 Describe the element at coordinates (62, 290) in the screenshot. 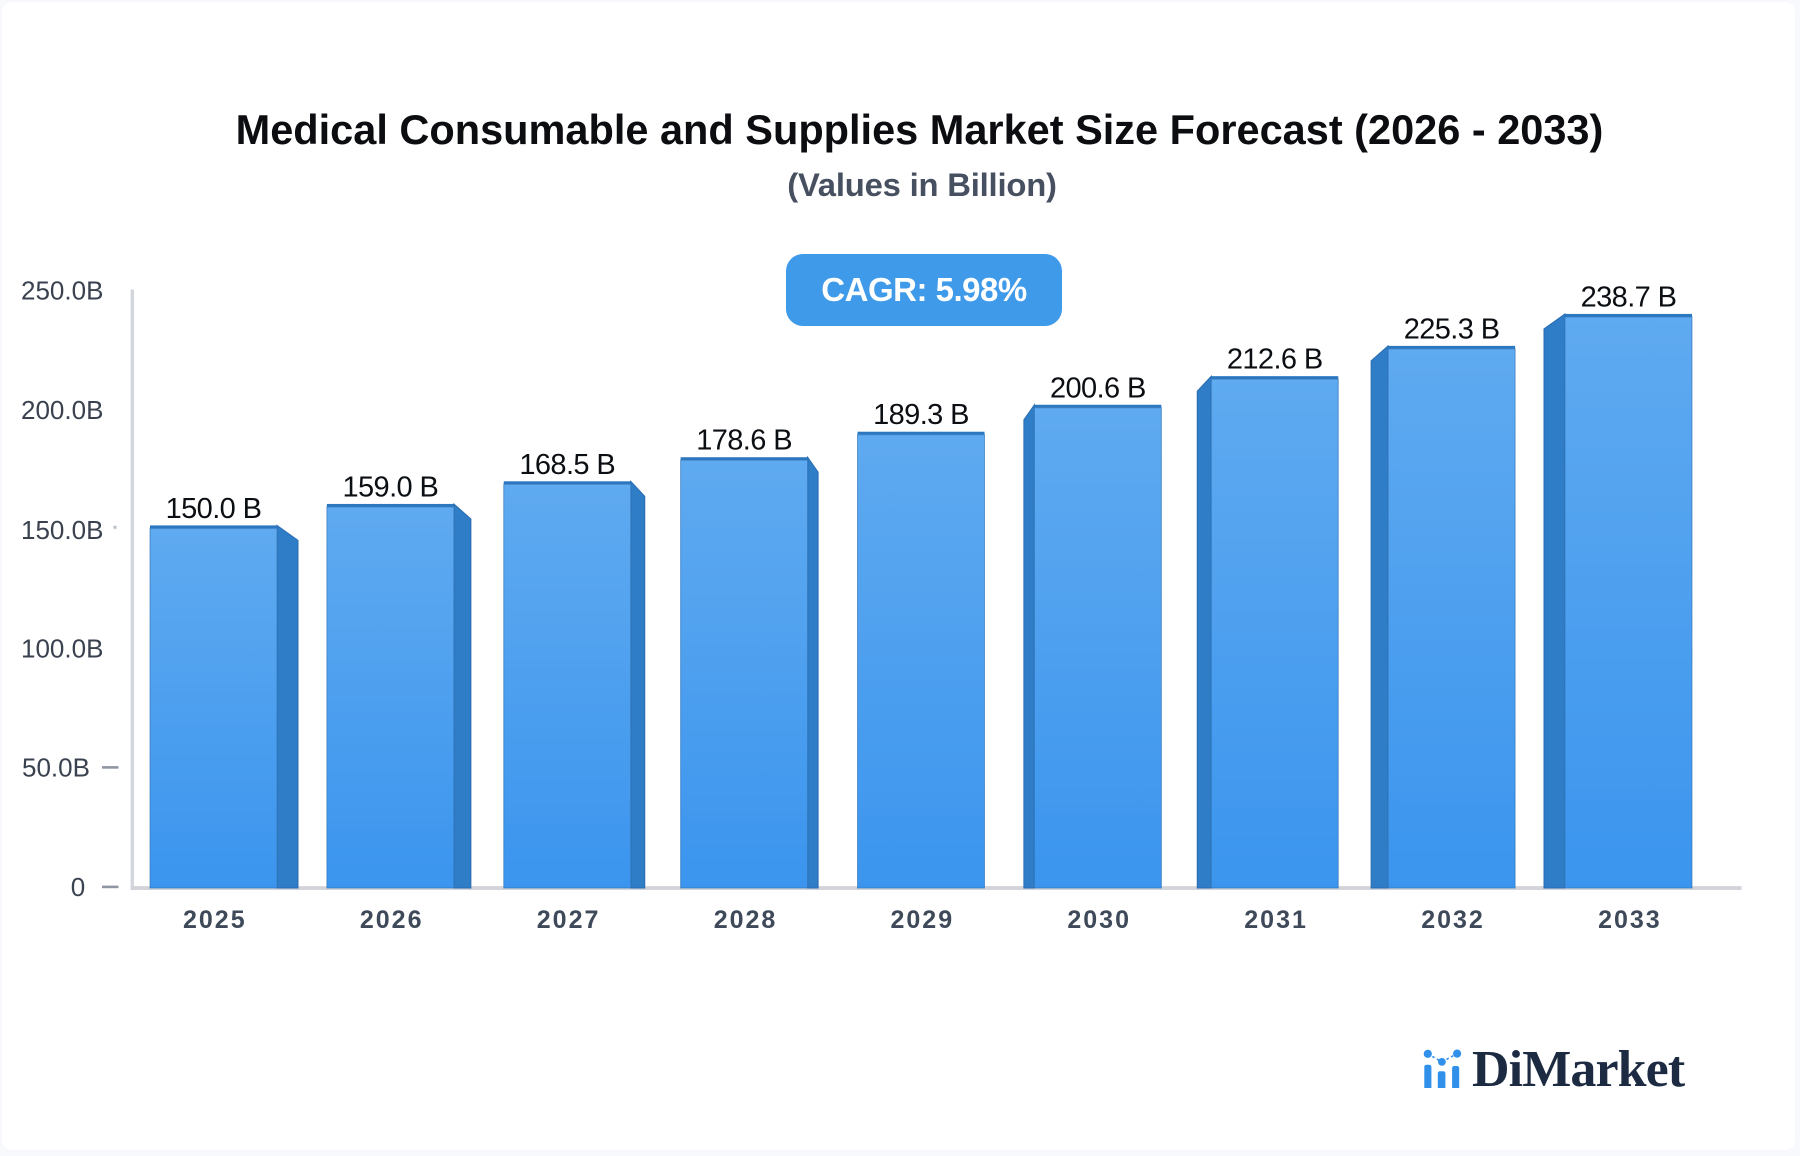

I see `svg-text: 250.0B` at that location.